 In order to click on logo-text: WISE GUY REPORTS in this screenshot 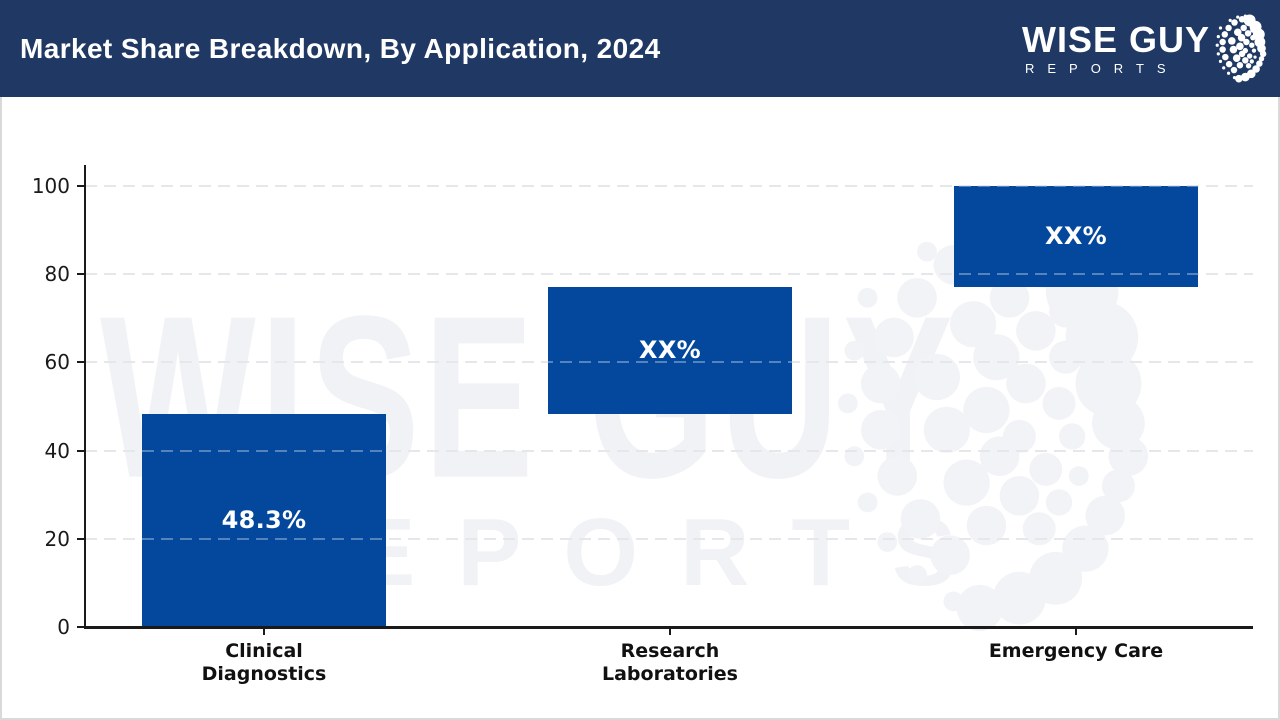, I will do `click(1115, 47)`.